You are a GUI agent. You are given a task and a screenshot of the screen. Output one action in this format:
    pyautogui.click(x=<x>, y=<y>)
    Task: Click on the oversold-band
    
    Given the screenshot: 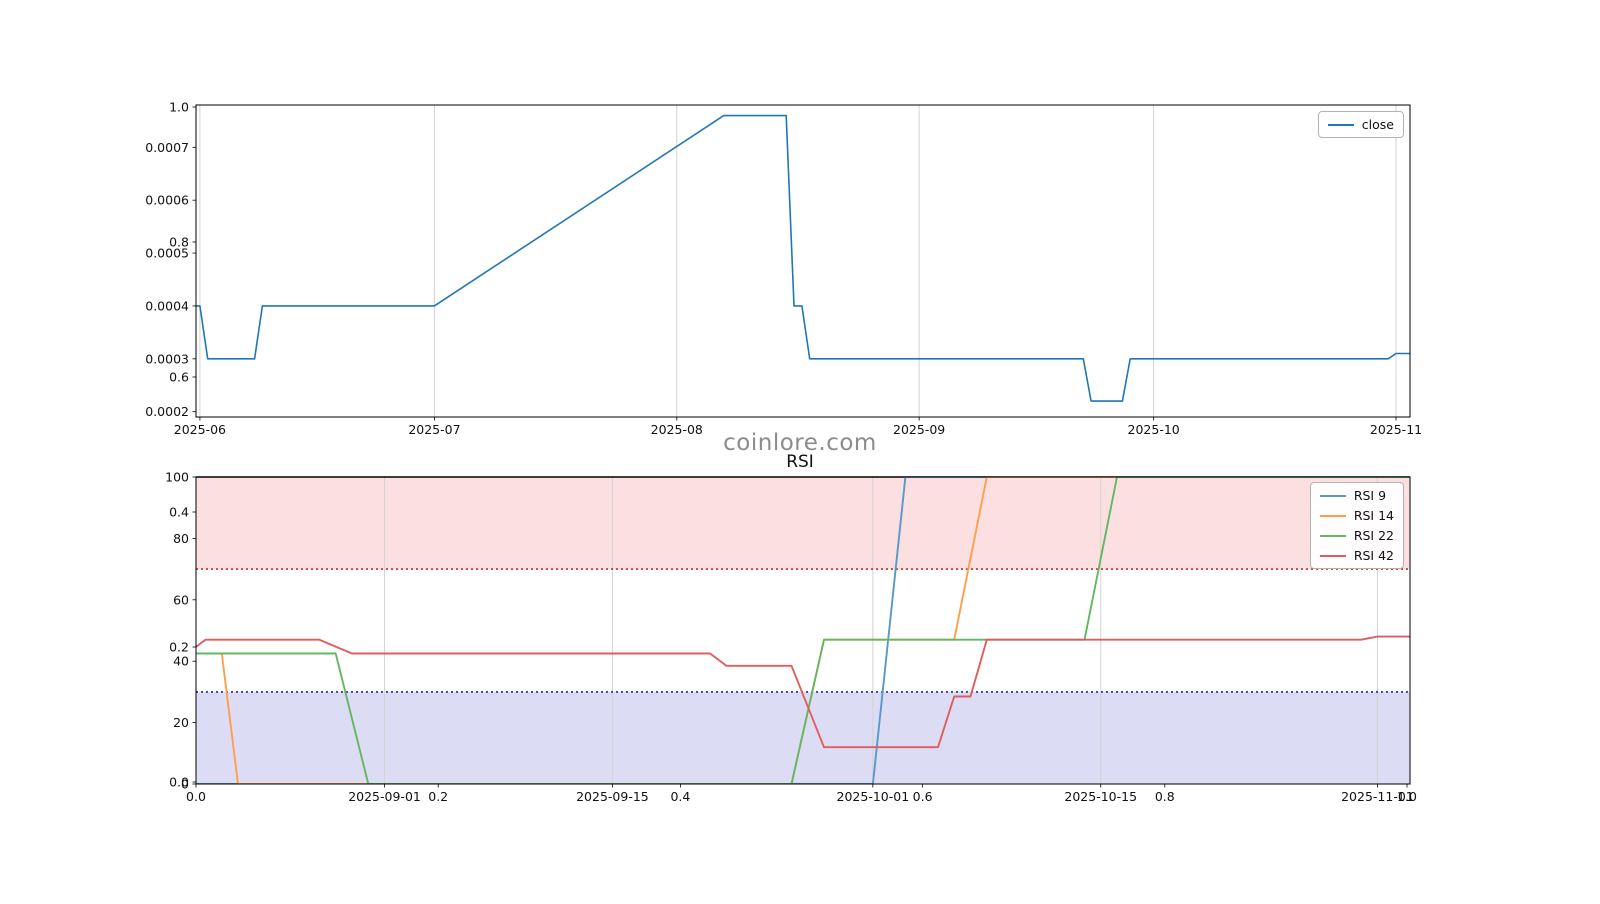 What is the action you would take?
    pyautogui.click(x=803, y=737)
    